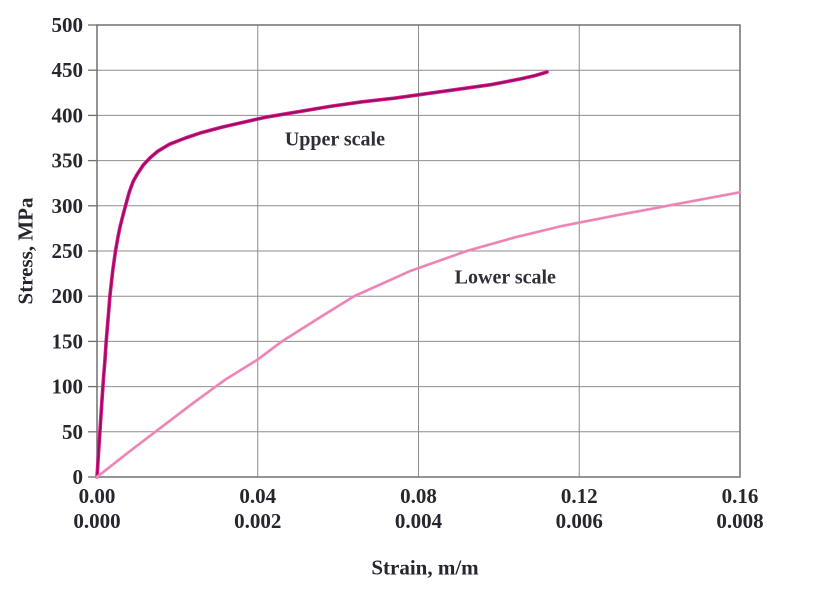  Describe the element at coordinates (419, 521) in the screenshot. I see `x-tick-label-lower: 0.004` at that location.